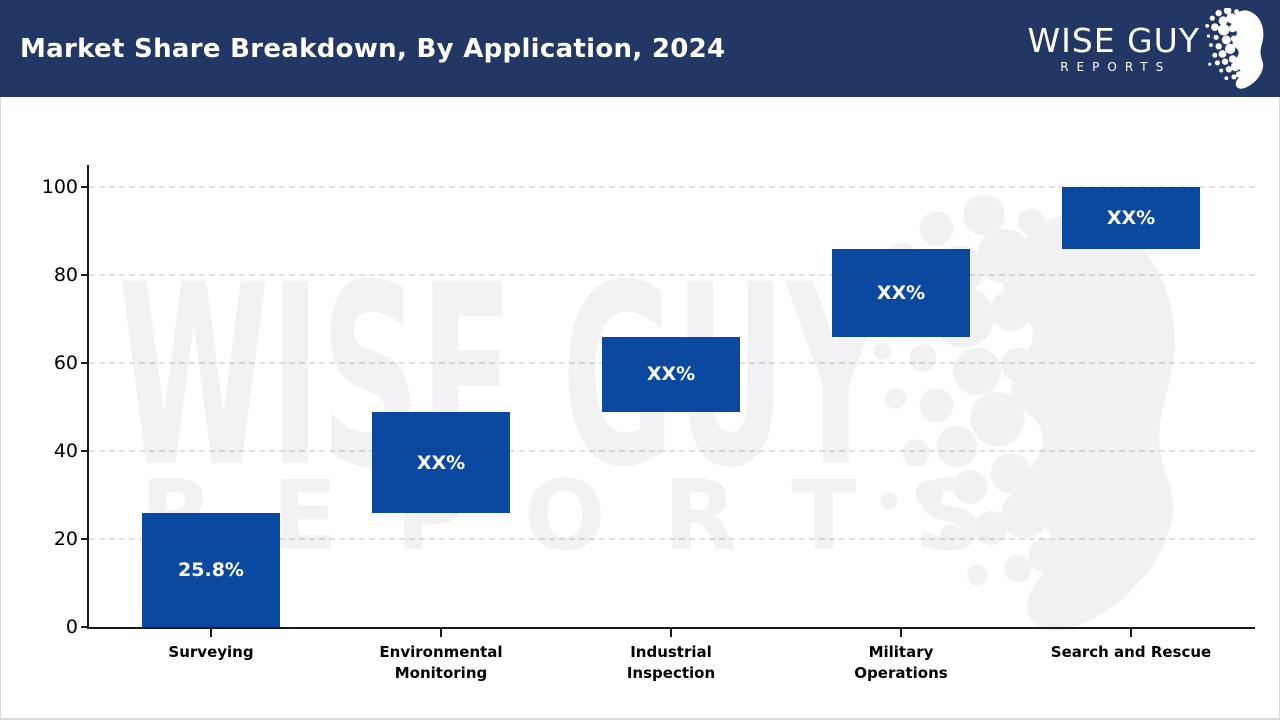  Describe the element at coordinates (71, 627) in the screenshot. I see `y-tick-label-0: 0` at that location.